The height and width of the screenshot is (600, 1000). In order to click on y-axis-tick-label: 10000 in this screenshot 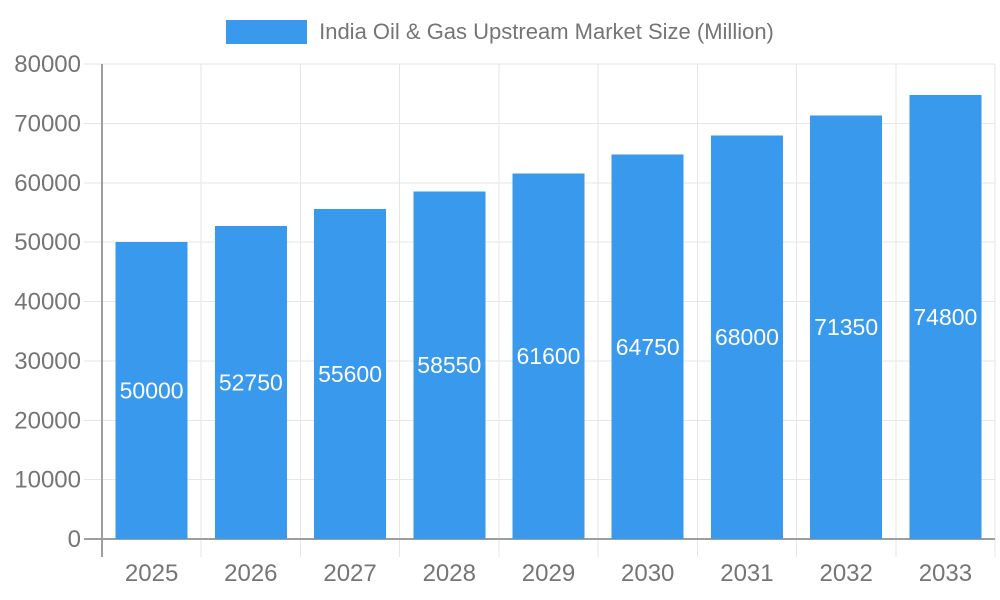, I will do `click(47, 480)`.